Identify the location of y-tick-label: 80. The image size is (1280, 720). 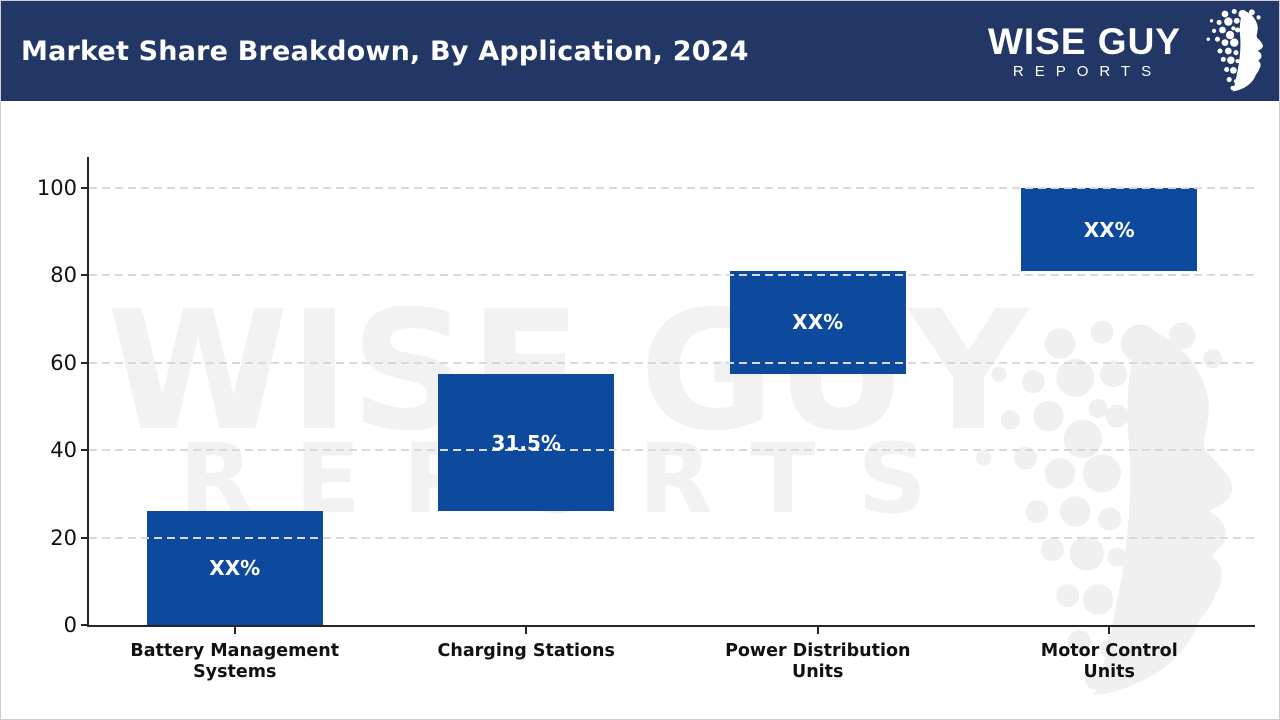
(63, 275).